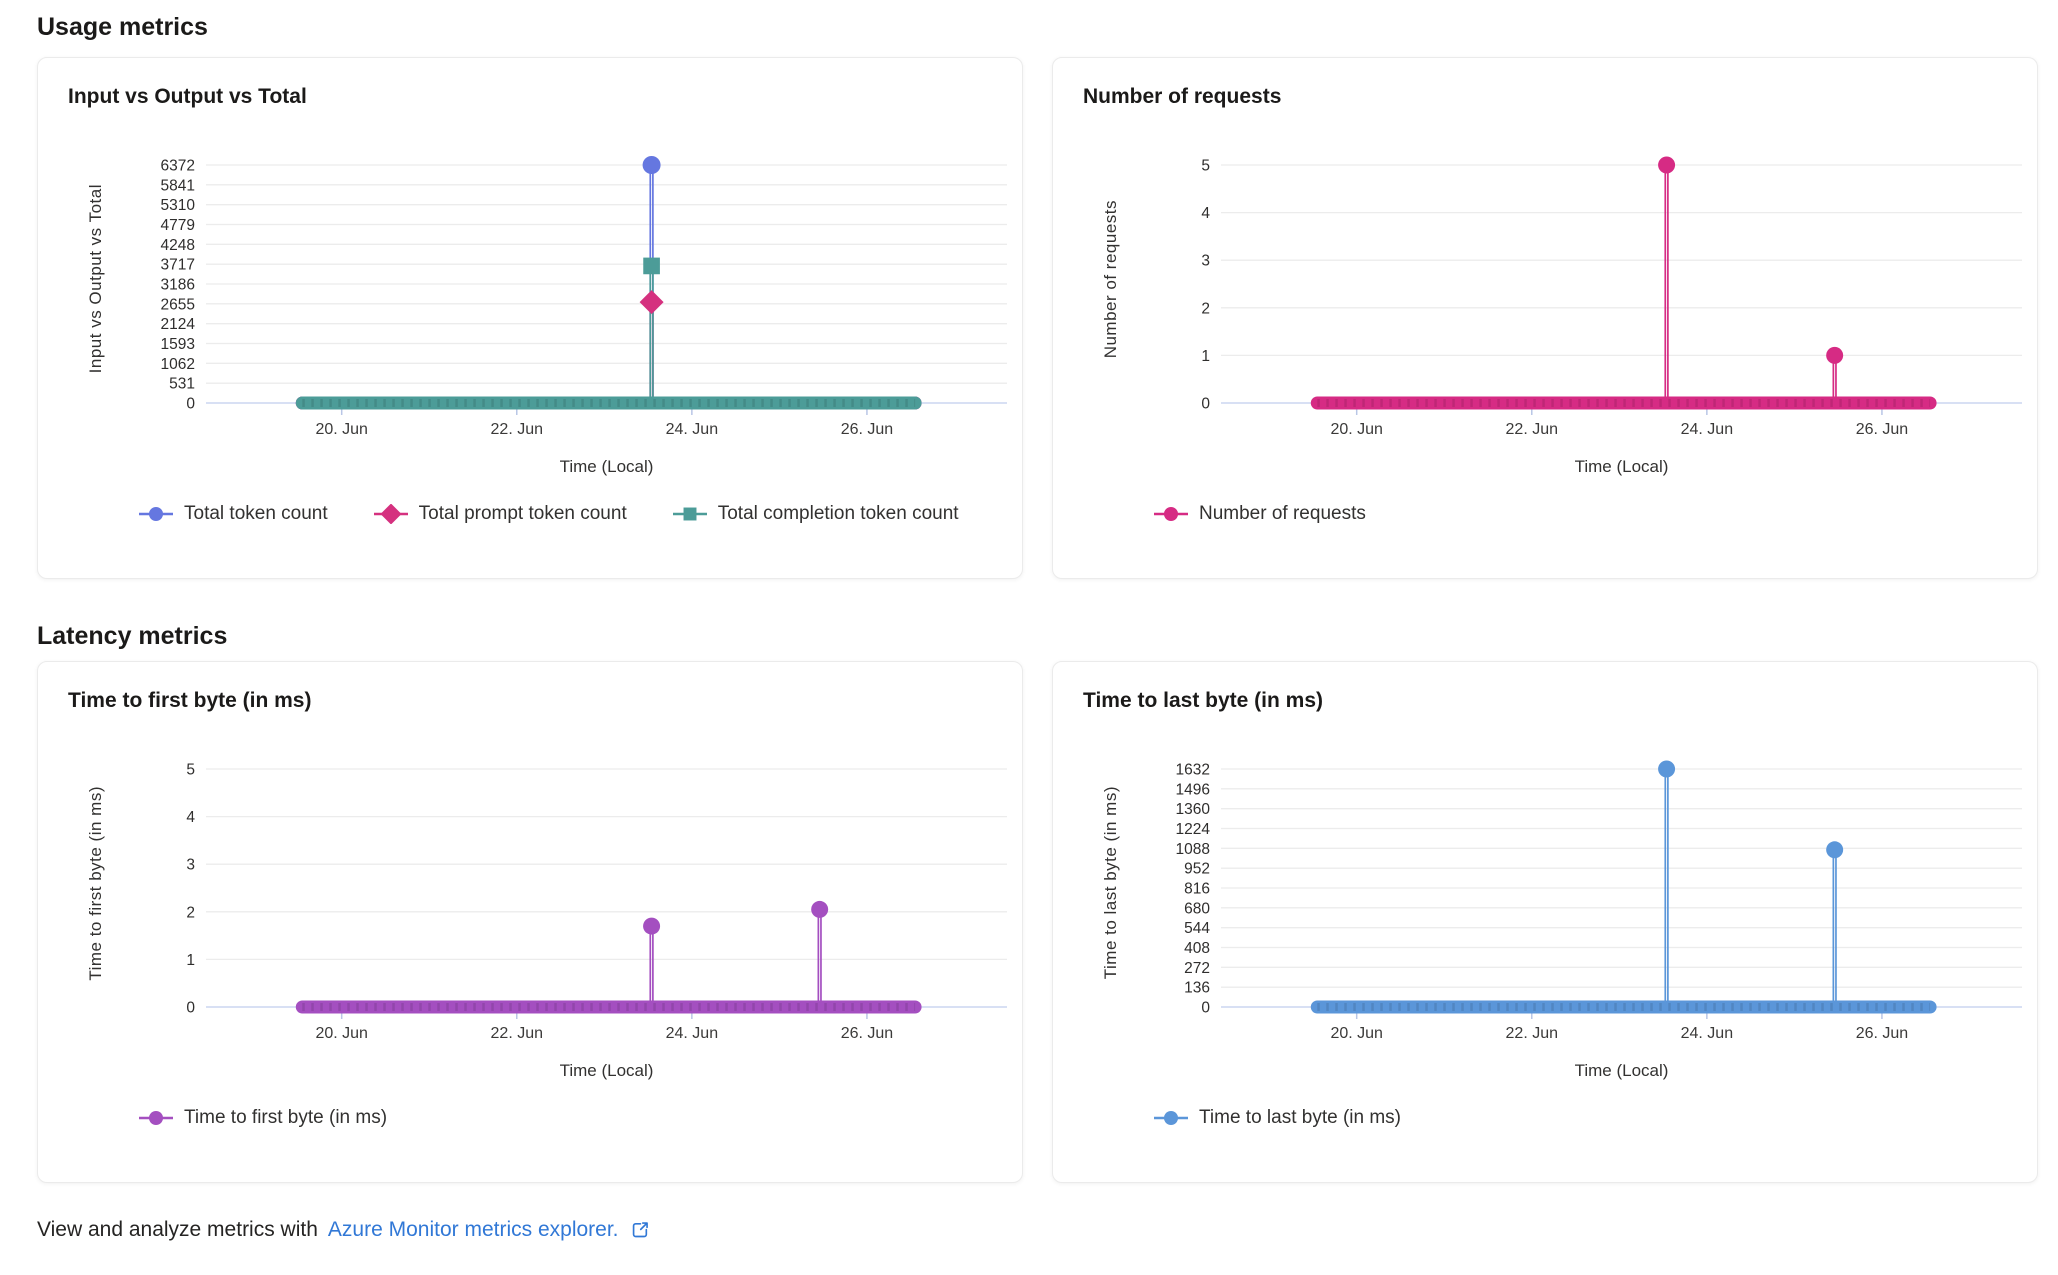 This screenshot has height=1275, width=2058. What do you see at coordinates (178, 324) in the screenshot?
I see `svg-text: 2124` at bounding box center [178, 324].